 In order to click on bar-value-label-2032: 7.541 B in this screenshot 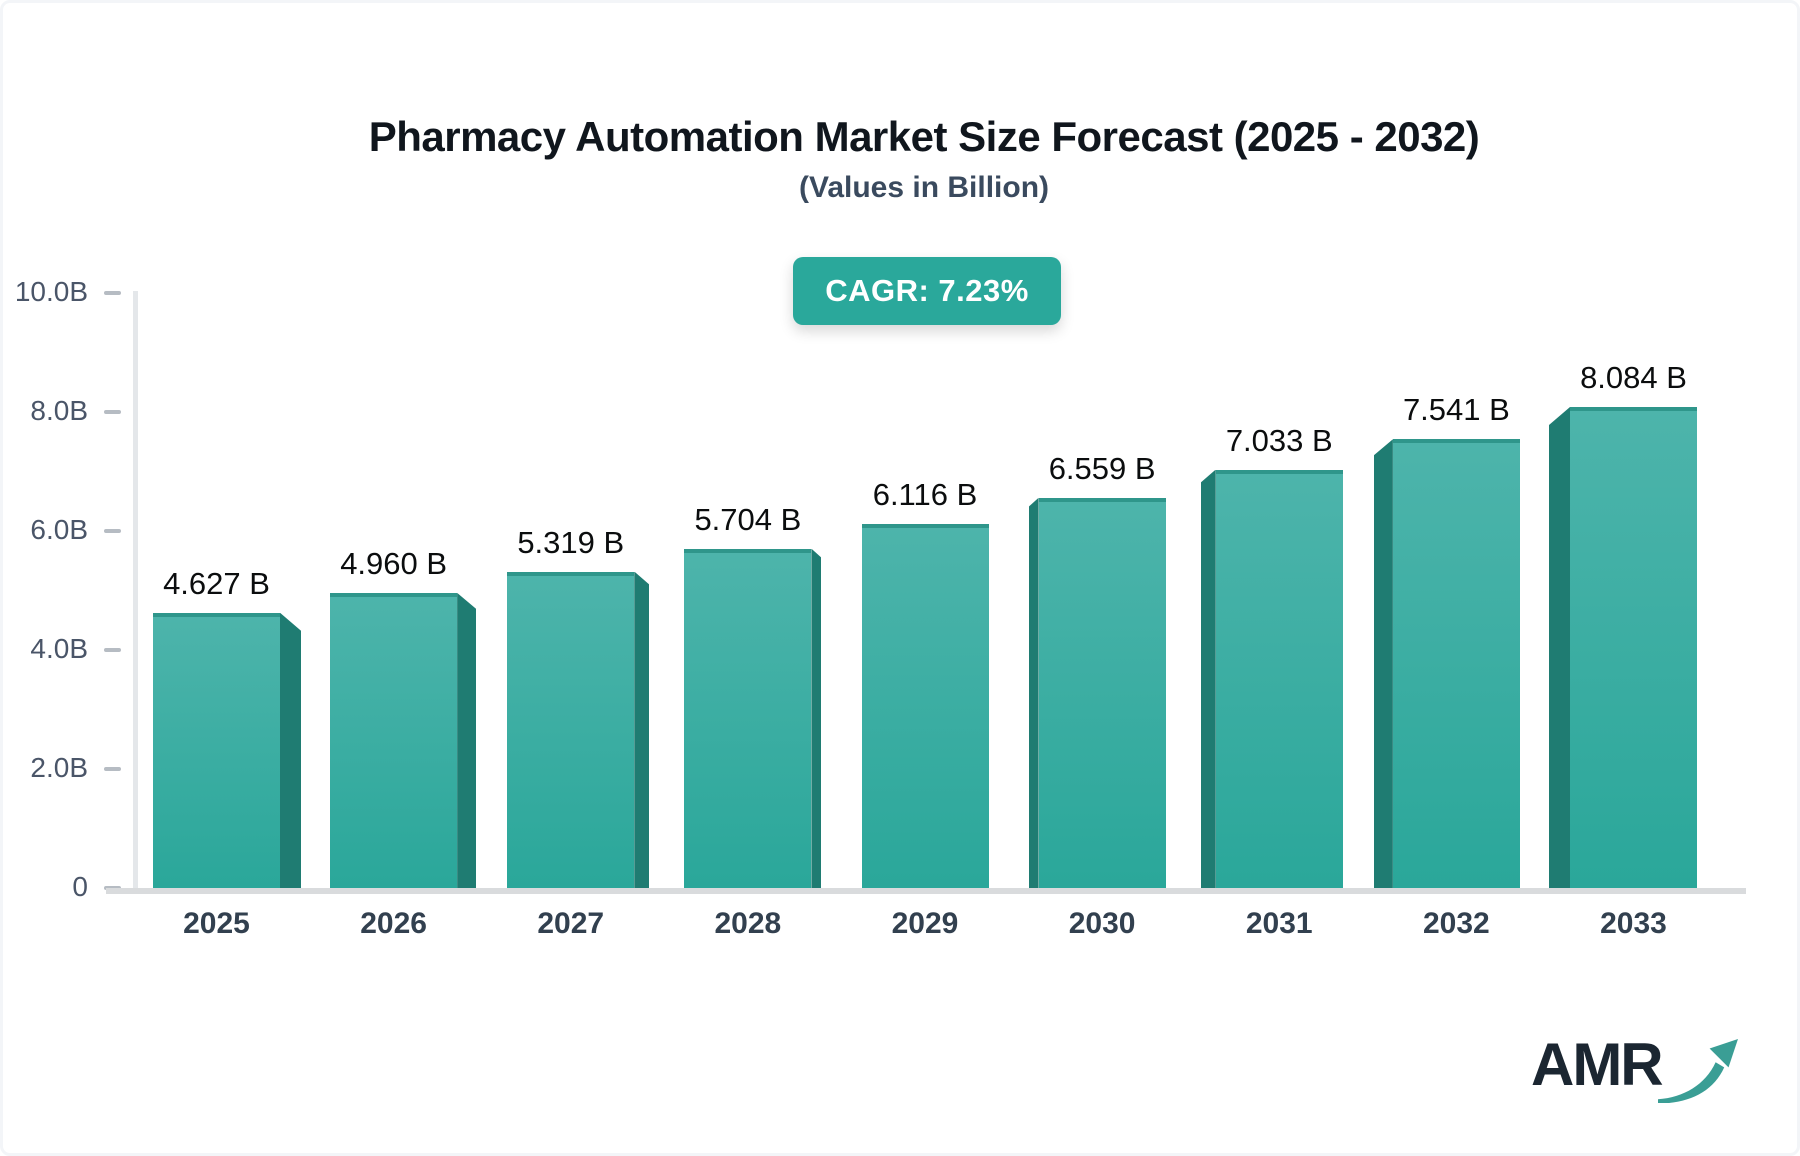, I will do `click(1456, 410)`.